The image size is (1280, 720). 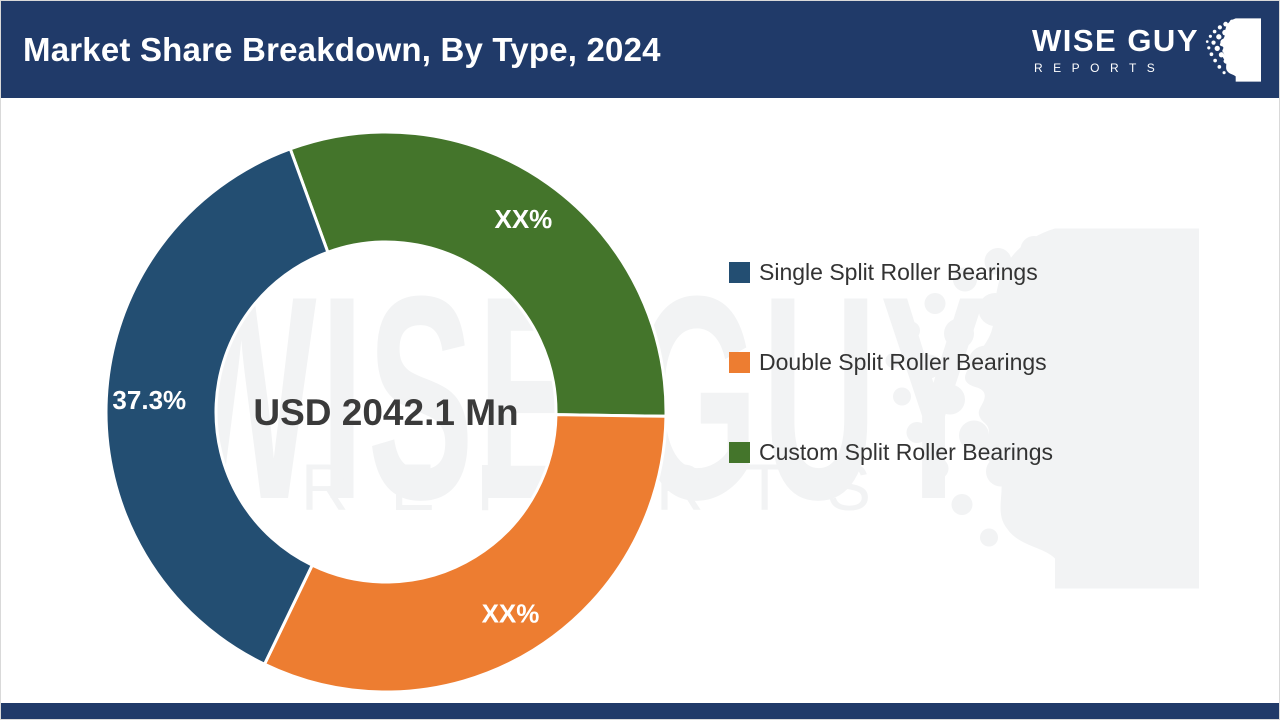 I want to click on legend-item: Single Split Roller Bearings, so click(x=883, y=272).